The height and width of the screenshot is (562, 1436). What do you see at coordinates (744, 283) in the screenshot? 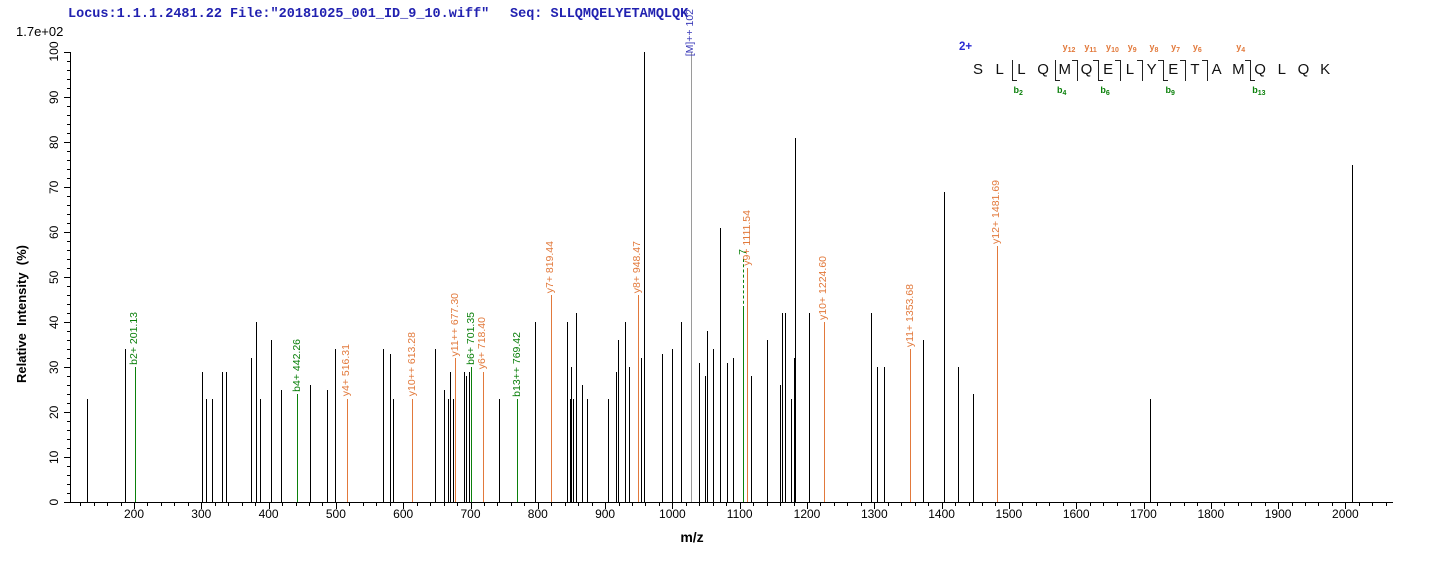
I see `annotation-leader-dashed` at bounding box center [744, 283].